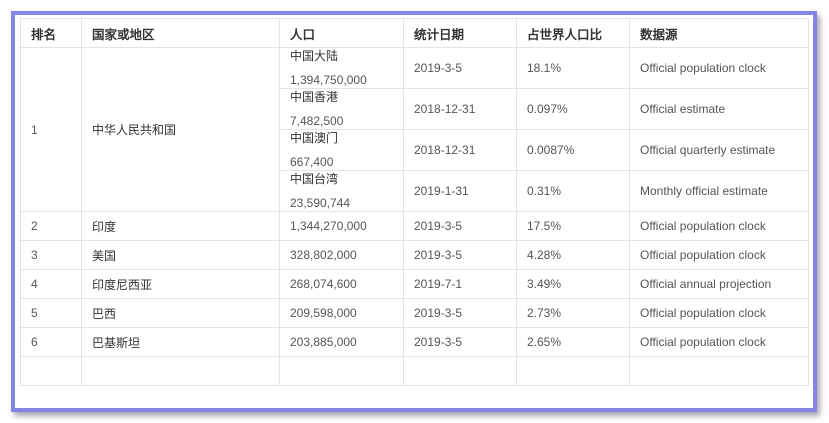  What do you see at coordinates (314, 97) in the screenshot?
I see `region-name: 中国香港` at bounding box center [314, 97].